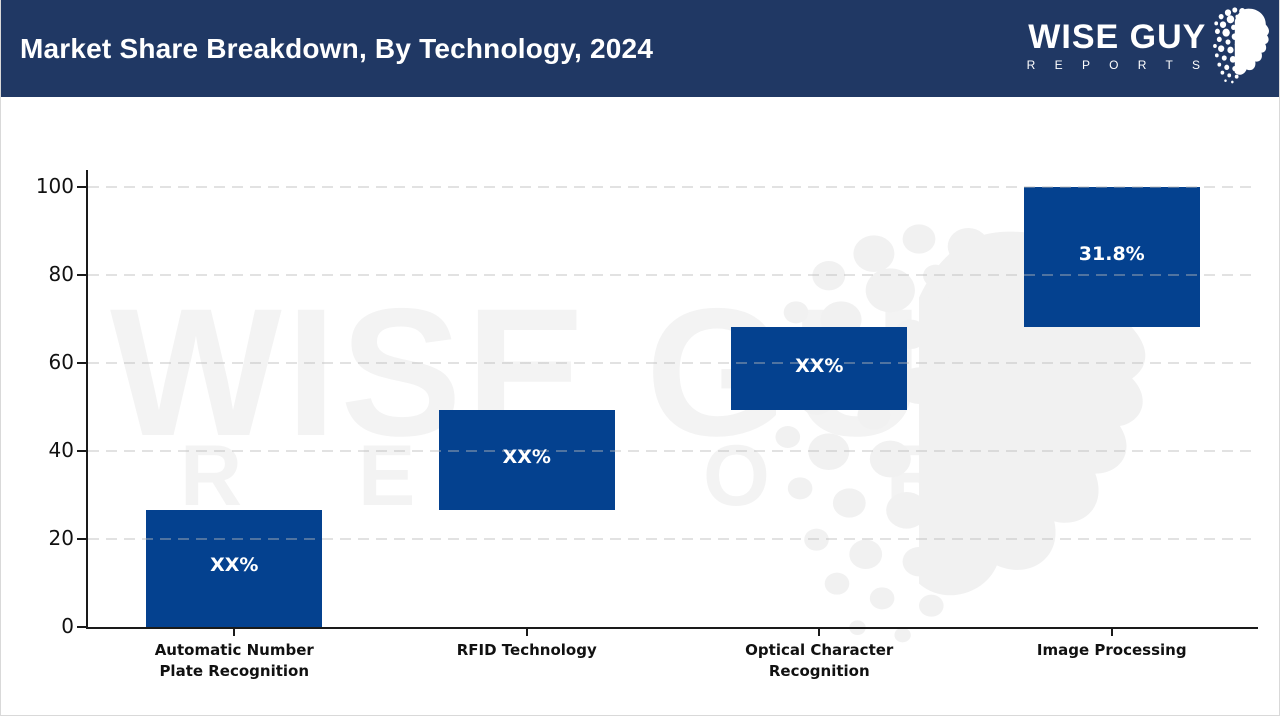  What do you see at coordinates (672, 628) in the screenshot?
I see `x-axis-line` at bounding box center [672, 628].